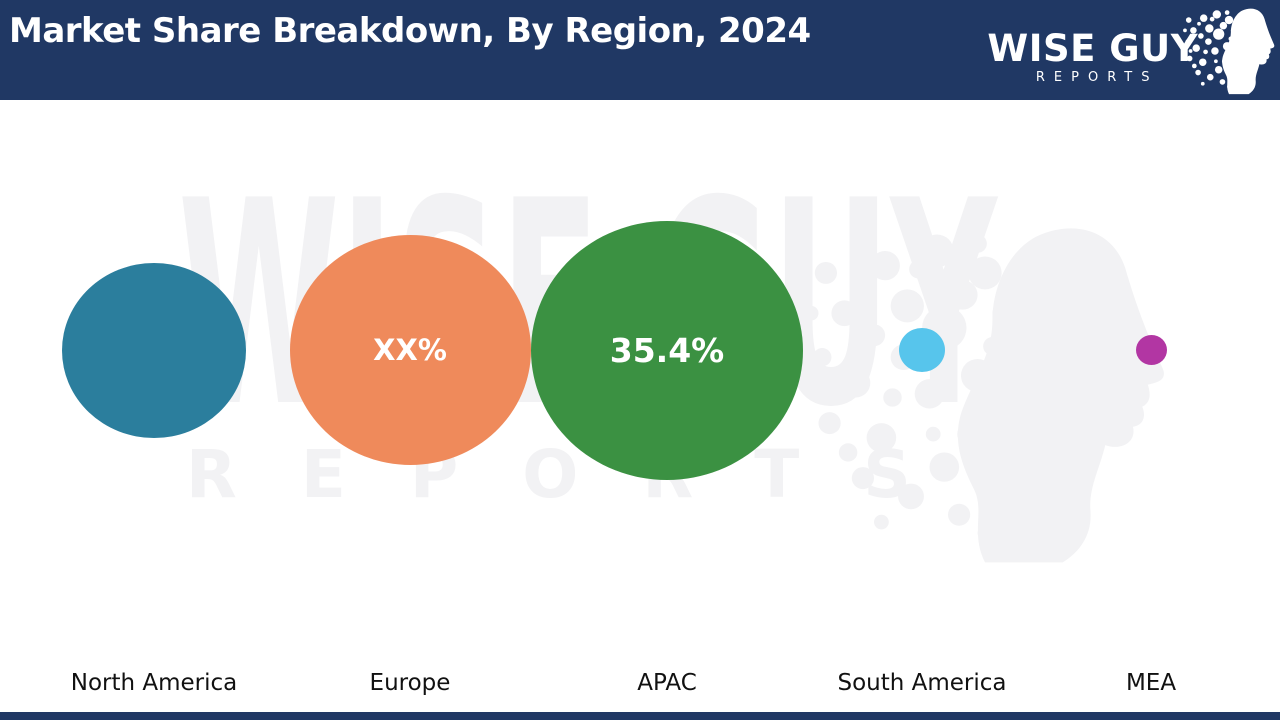  I want to click on region-label: MEA, so click(1151, 683).